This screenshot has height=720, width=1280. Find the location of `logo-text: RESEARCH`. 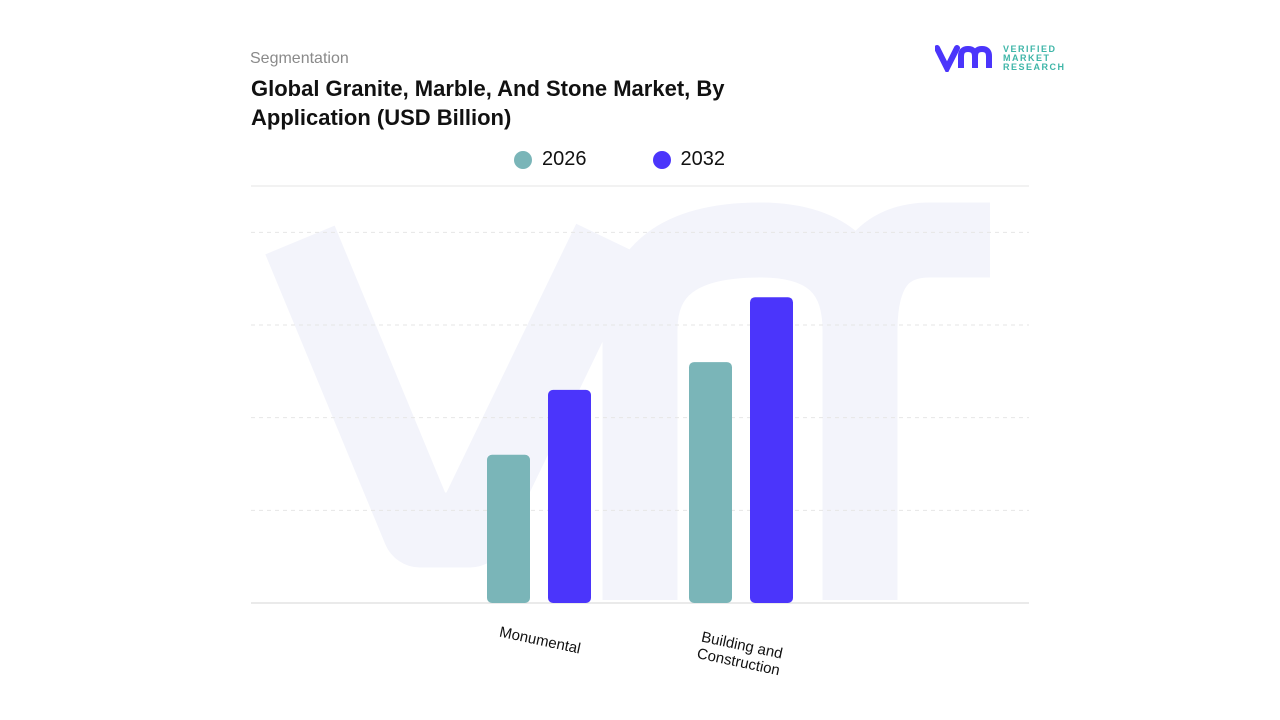

logo-text: RESEARCH is located at coordinates (1034, 66).